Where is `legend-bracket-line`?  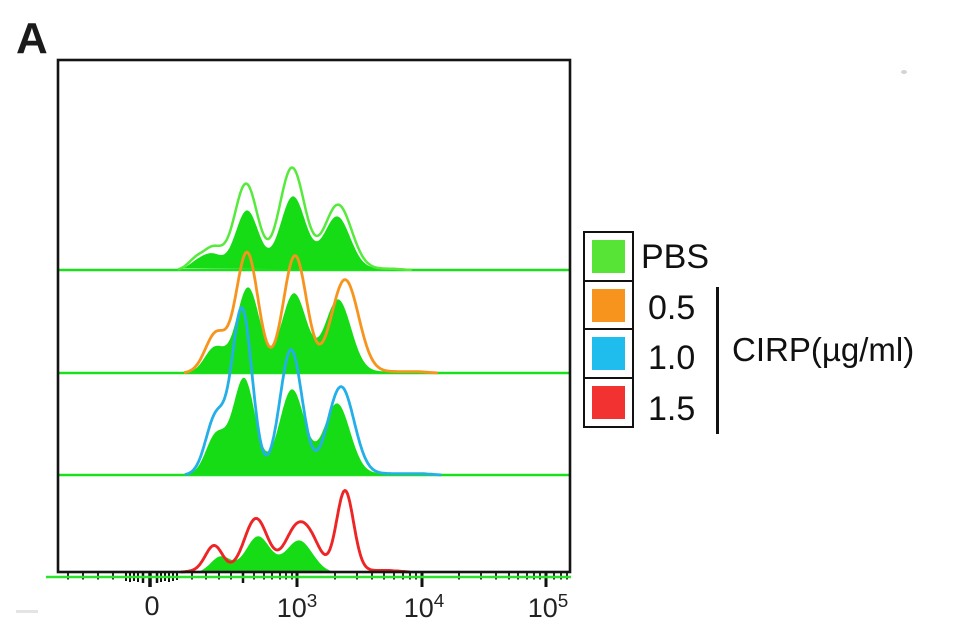
legend-bracket-line is located at coordinates (717, 360).